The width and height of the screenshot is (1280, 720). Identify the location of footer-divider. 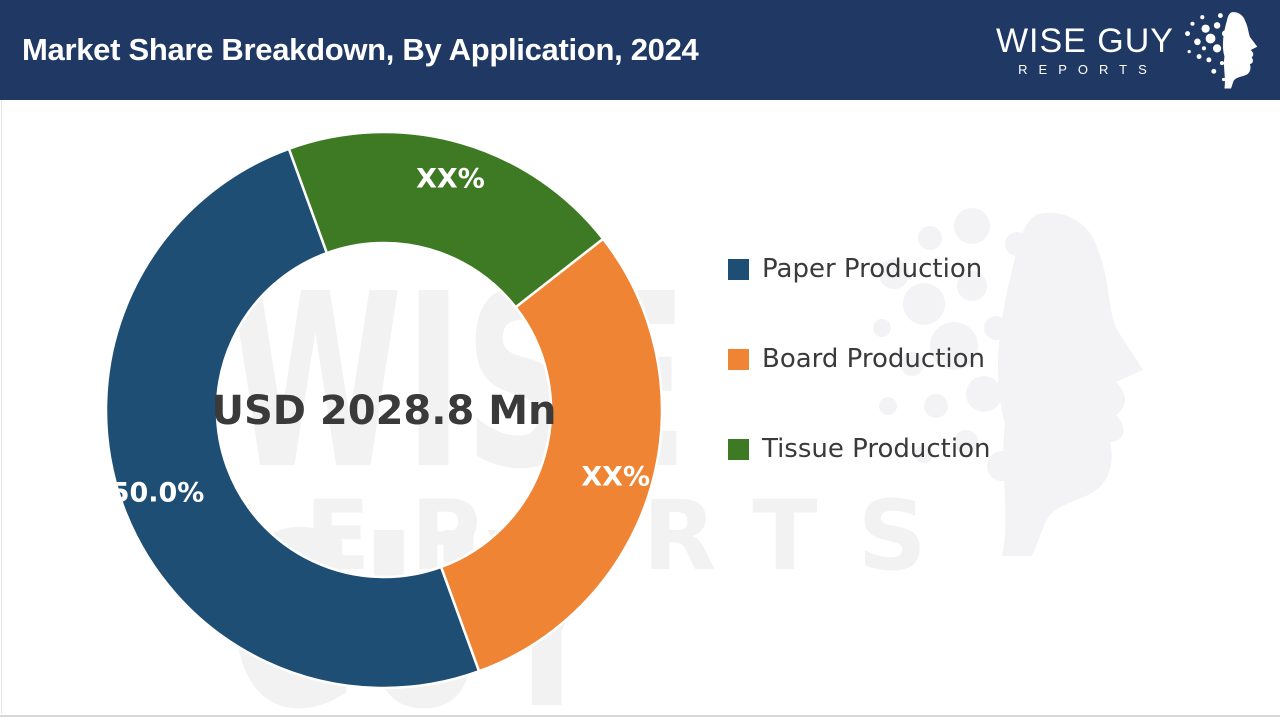
(640, 716).